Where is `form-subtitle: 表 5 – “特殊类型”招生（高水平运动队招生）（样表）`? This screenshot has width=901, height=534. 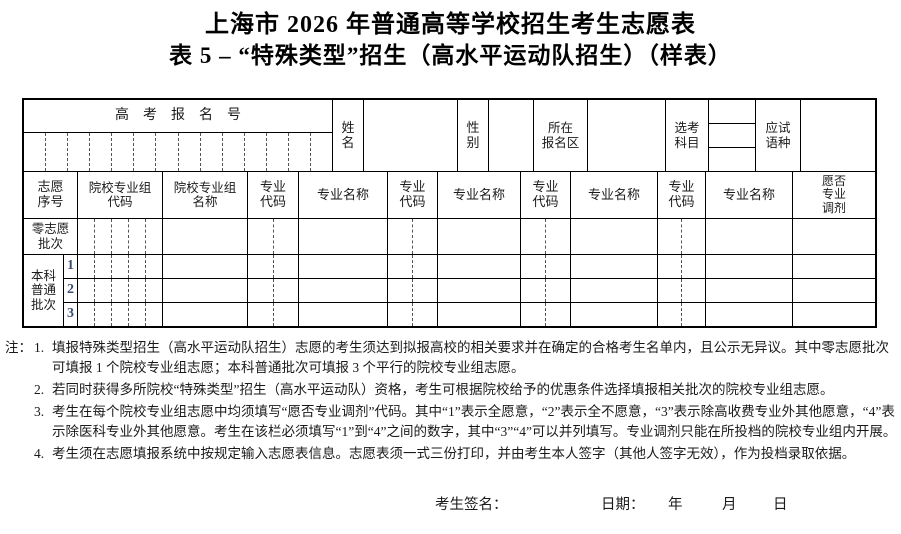
form-subtitle: 表 5 – “特殊类型”招生（高水平运动队招生）（样表） is located at coordinates (450, 55).